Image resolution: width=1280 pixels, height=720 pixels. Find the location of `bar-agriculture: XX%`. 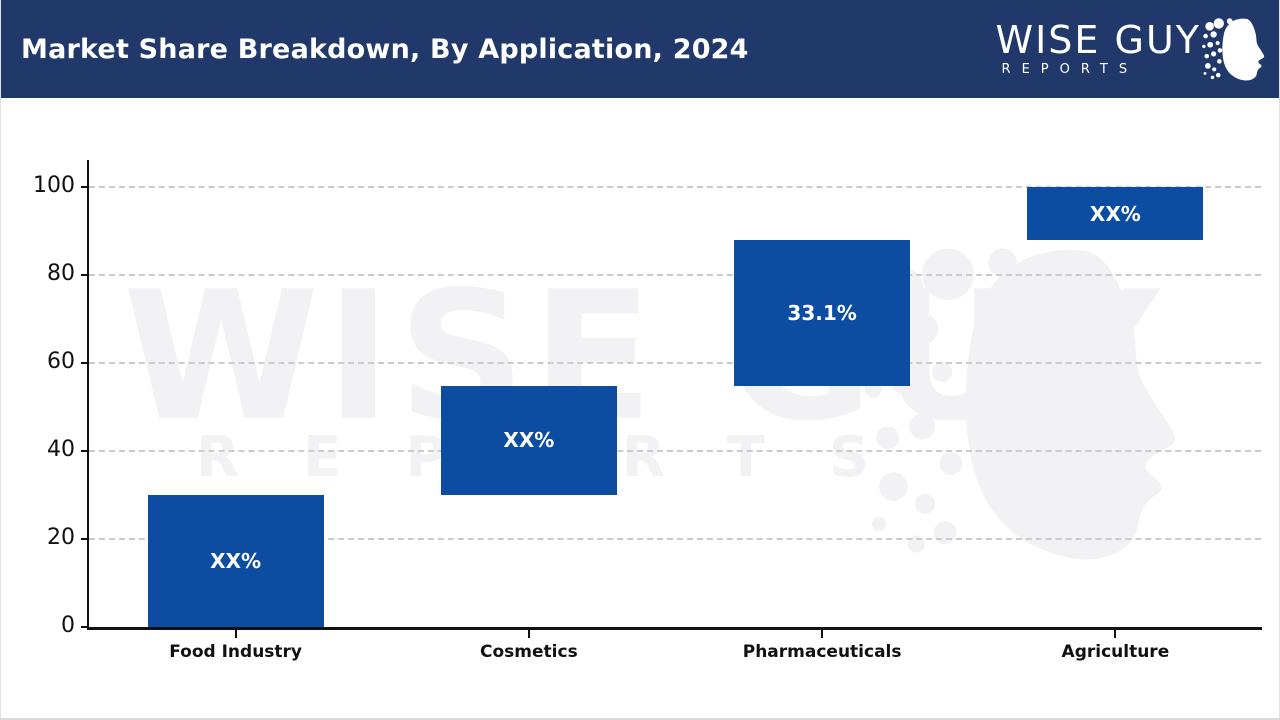

bar-agriculture: XX% is located at coordinates (1115, 214).